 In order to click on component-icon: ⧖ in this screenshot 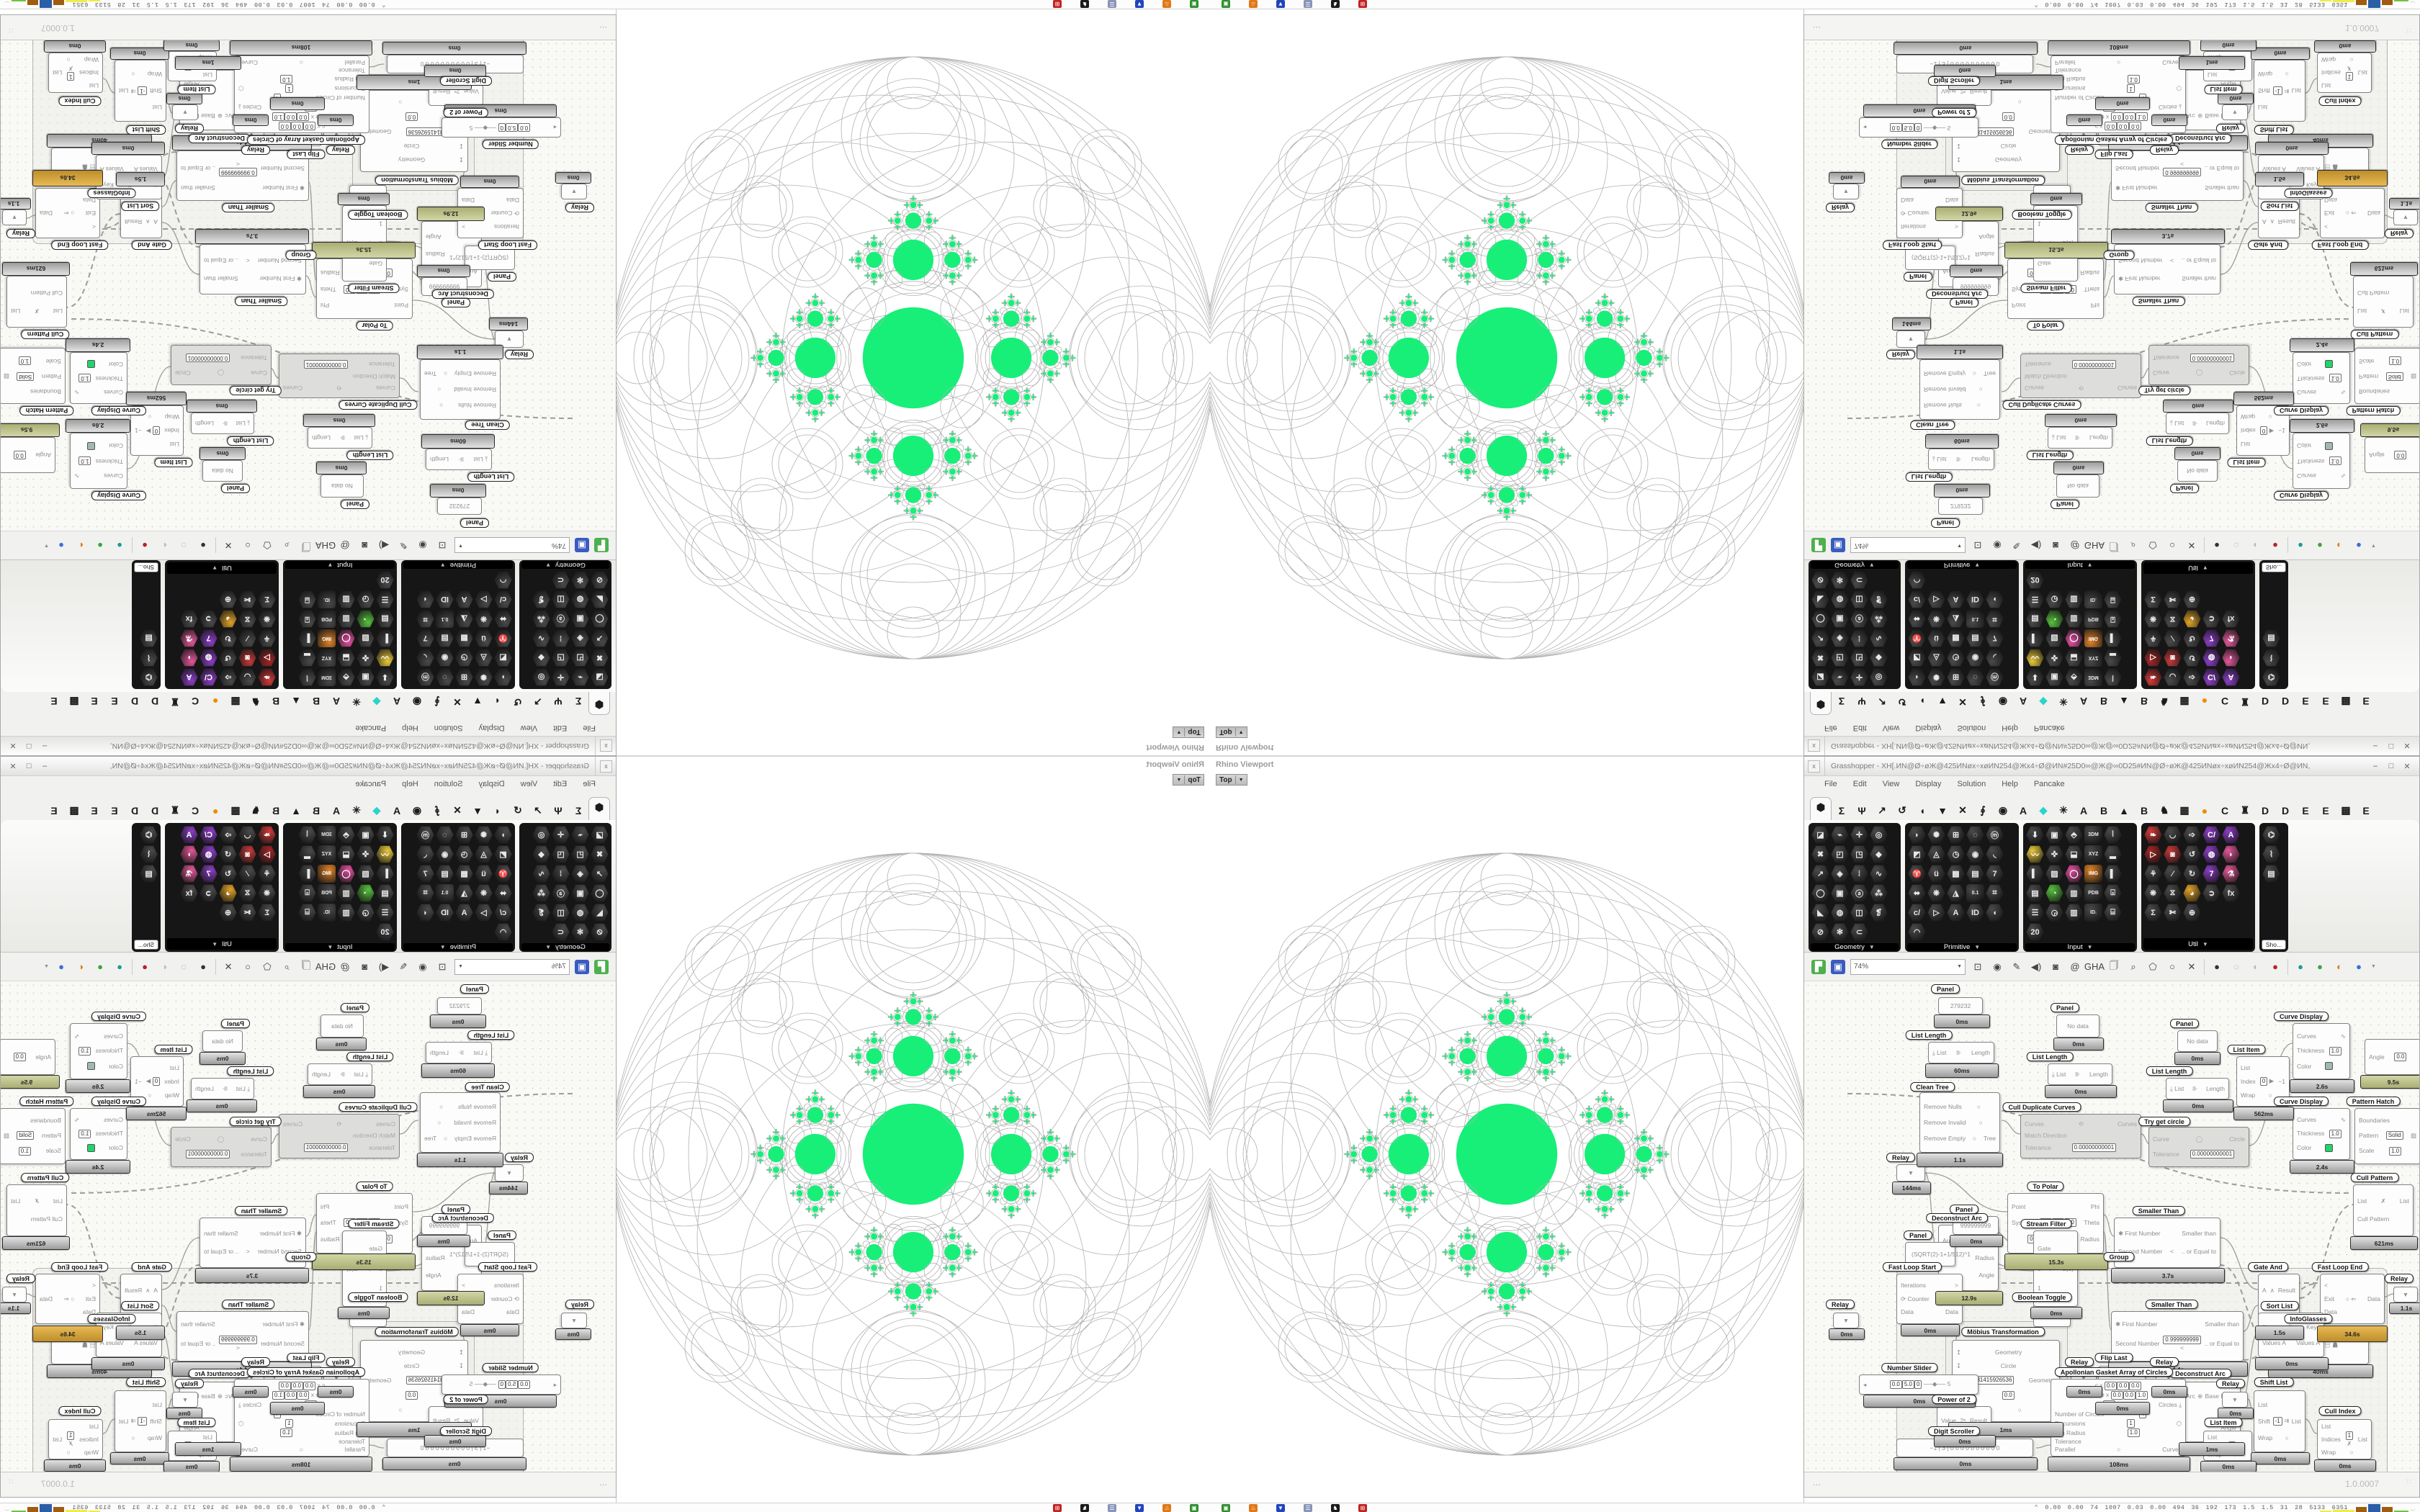, I will do `click(2173, 619)`.